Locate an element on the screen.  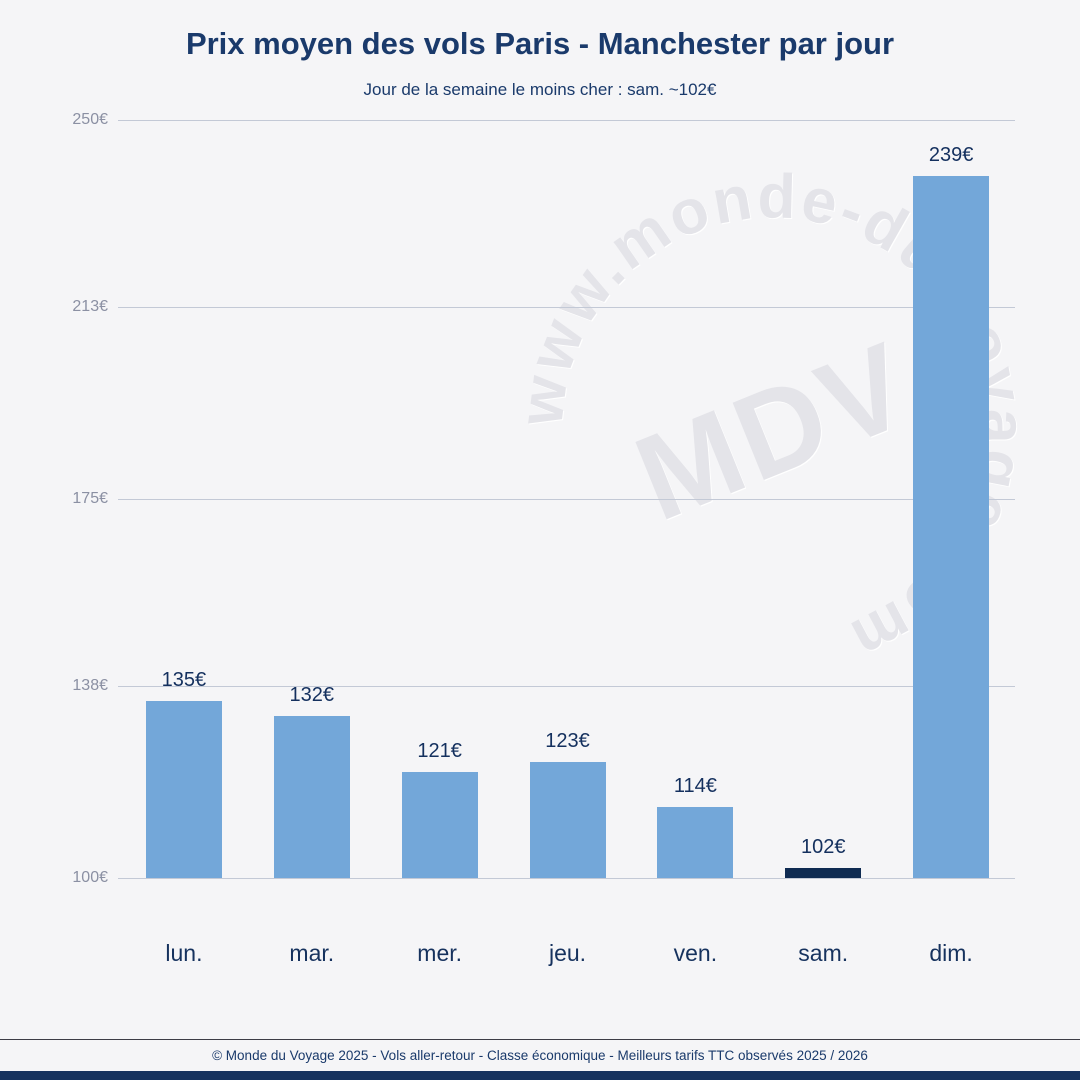
y-tick-label: 138€ is located at coordinates (90, 685).